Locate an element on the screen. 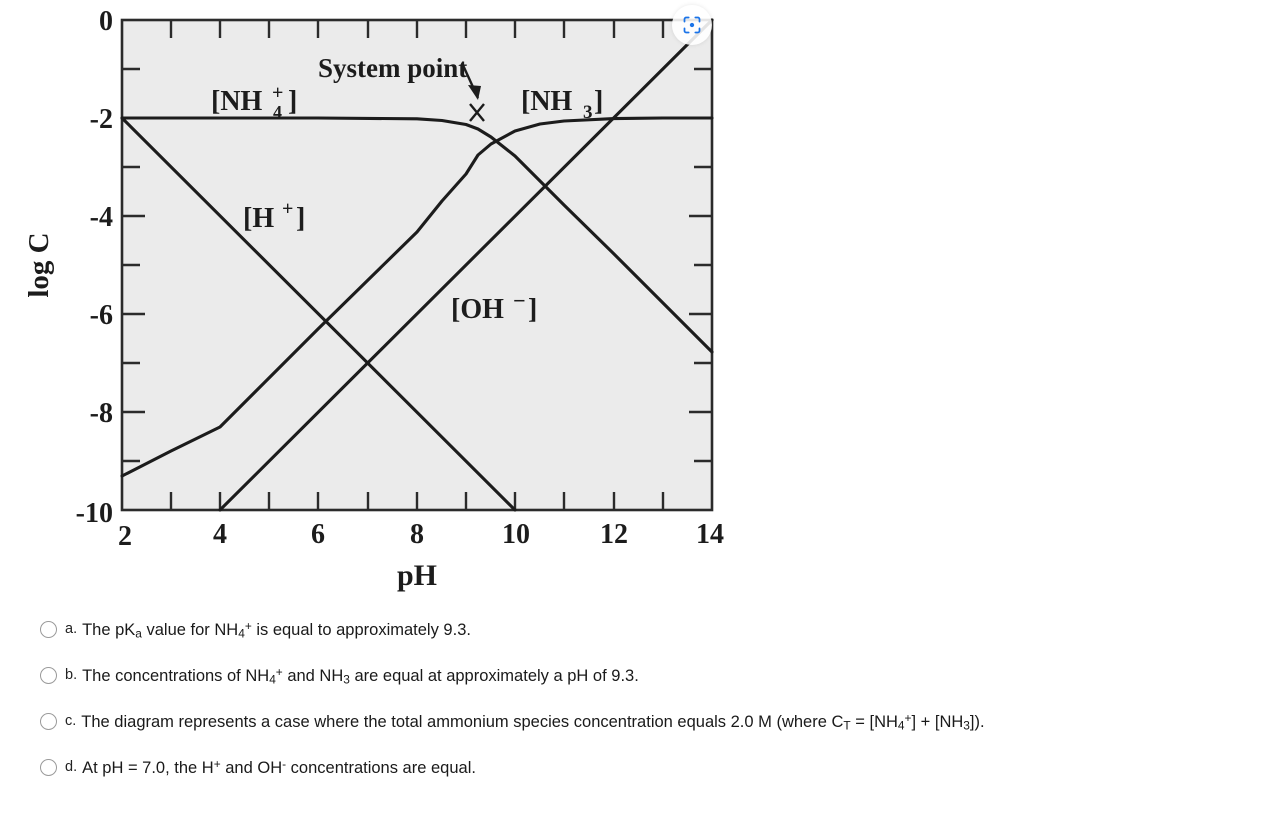 The width and height of the screenshot is (1275, 821). option-letter-c: c. is located at coordinates (71, 721).